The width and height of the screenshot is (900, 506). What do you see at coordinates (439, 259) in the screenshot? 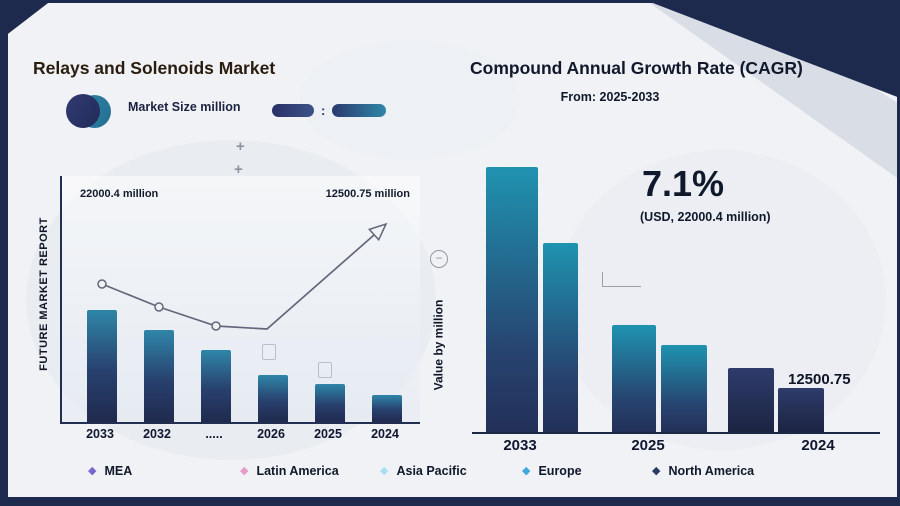
I see `minus-circle-icon: −` at bounding box center [439, 259].